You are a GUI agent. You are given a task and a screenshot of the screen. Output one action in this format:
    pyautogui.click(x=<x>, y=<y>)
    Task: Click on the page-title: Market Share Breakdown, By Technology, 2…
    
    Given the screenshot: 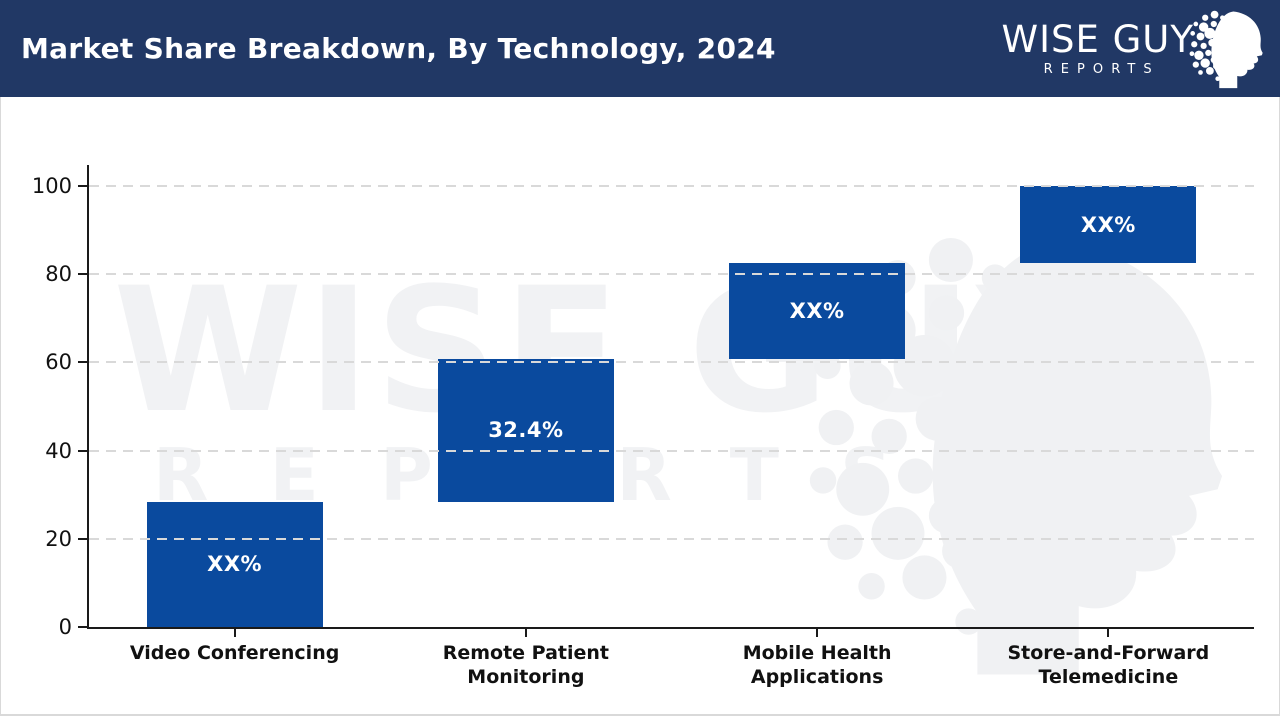 What is the action you would take?
    pyautogui.click(x=398, y=48)
    